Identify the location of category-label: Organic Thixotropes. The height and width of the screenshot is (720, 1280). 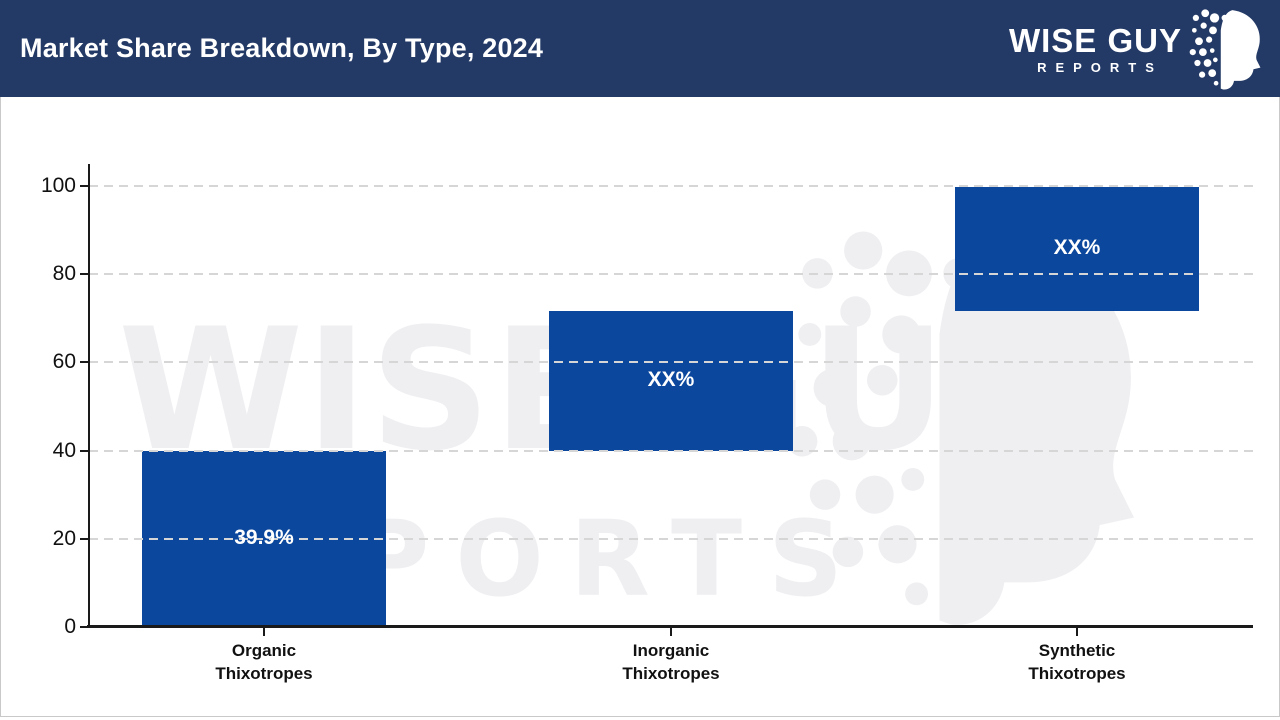
(264, 662).